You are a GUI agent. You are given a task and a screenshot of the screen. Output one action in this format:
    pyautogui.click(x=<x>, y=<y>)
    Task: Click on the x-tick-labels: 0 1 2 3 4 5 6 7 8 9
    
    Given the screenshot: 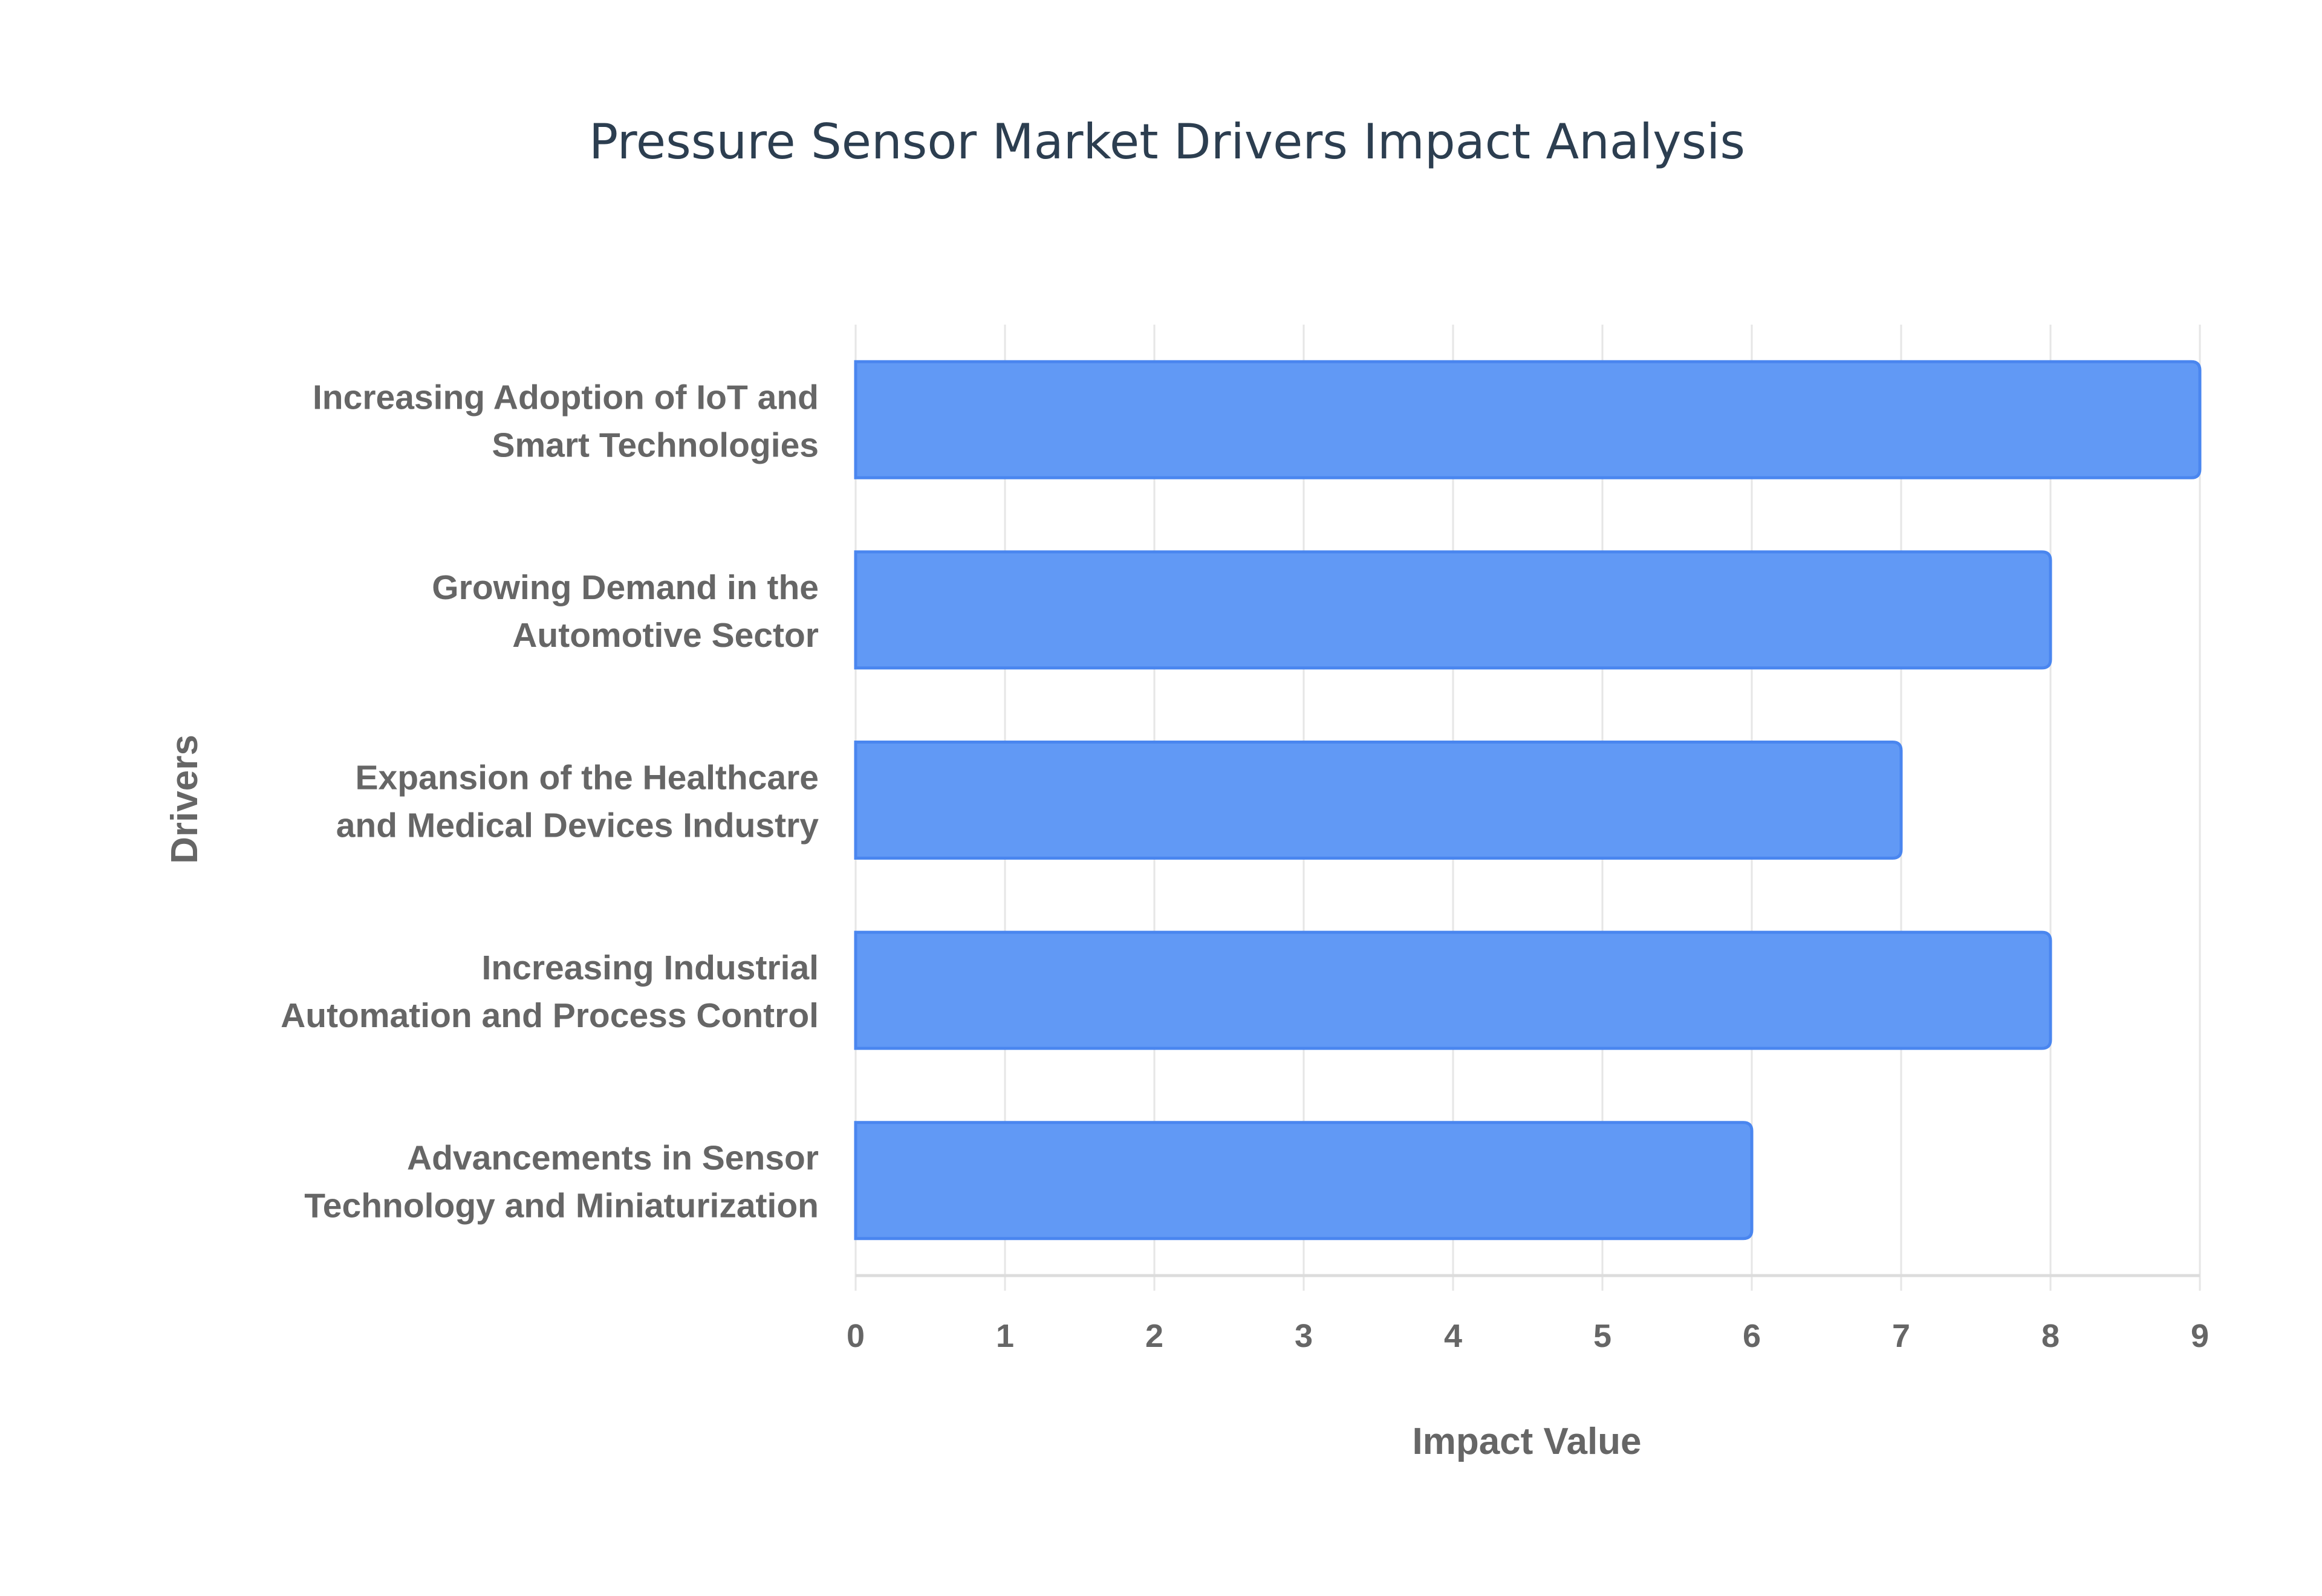 What is the action you would take?
    pyautogui.click(x=1528, y=1336)
    